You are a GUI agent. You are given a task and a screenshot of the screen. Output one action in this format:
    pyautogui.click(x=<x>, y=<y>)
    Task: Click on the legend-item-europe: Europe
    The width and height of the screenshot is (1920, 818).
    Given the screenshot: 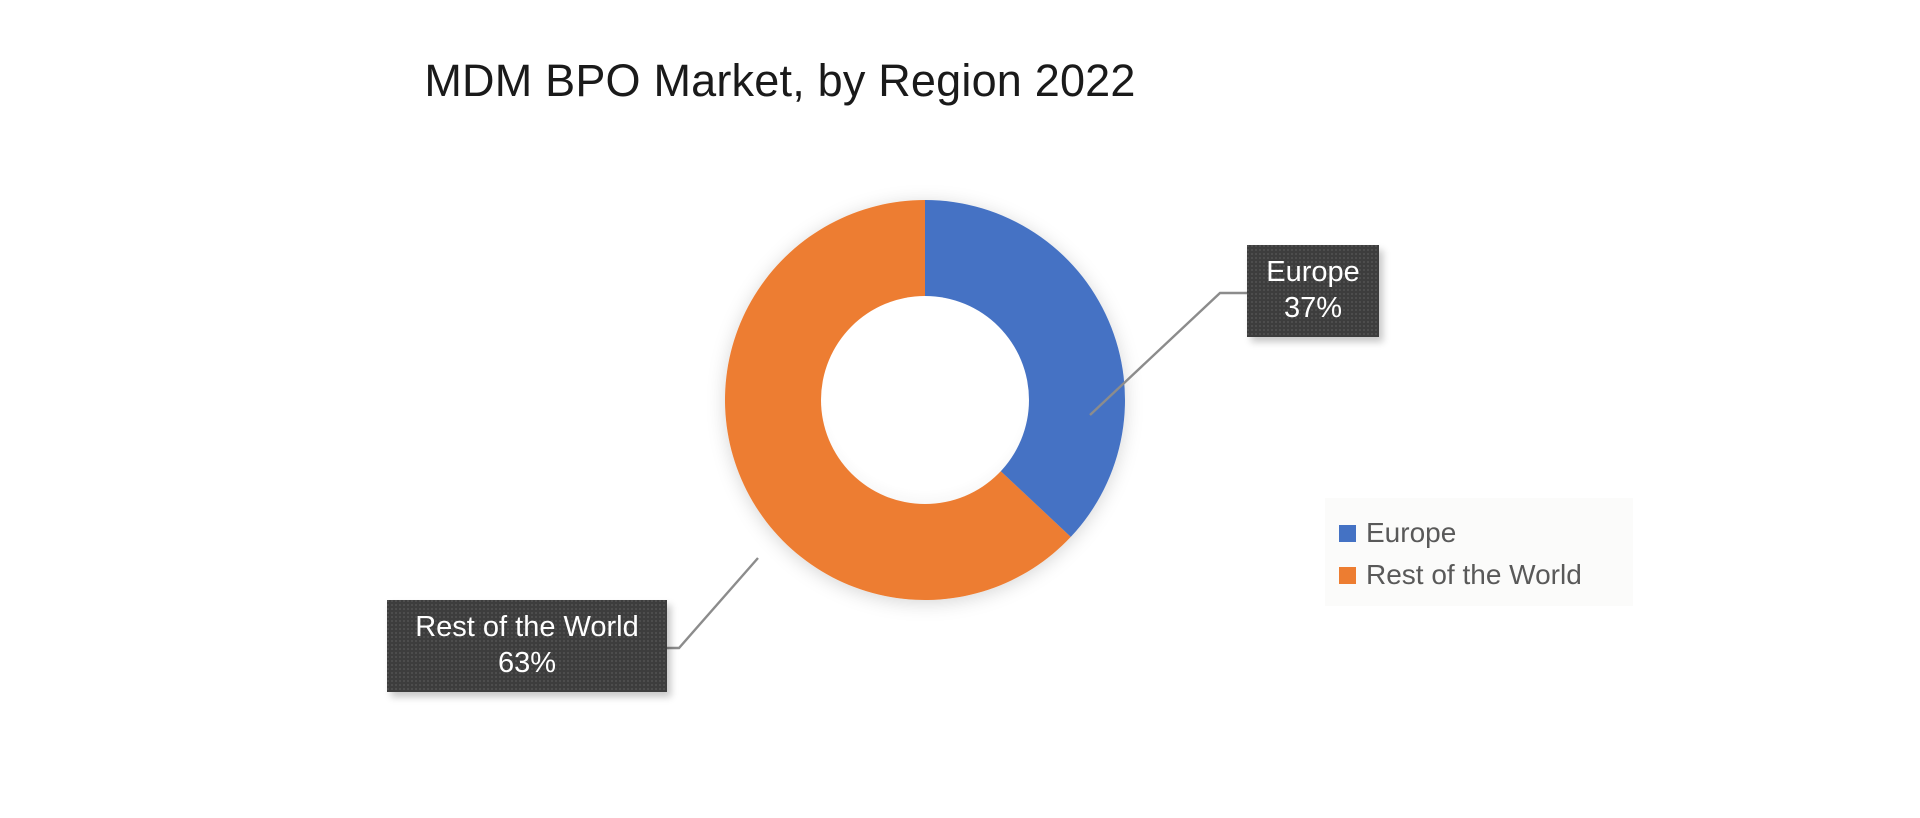 What is the action you would take?
    pyautogui.click(x=1486, y=533)
    